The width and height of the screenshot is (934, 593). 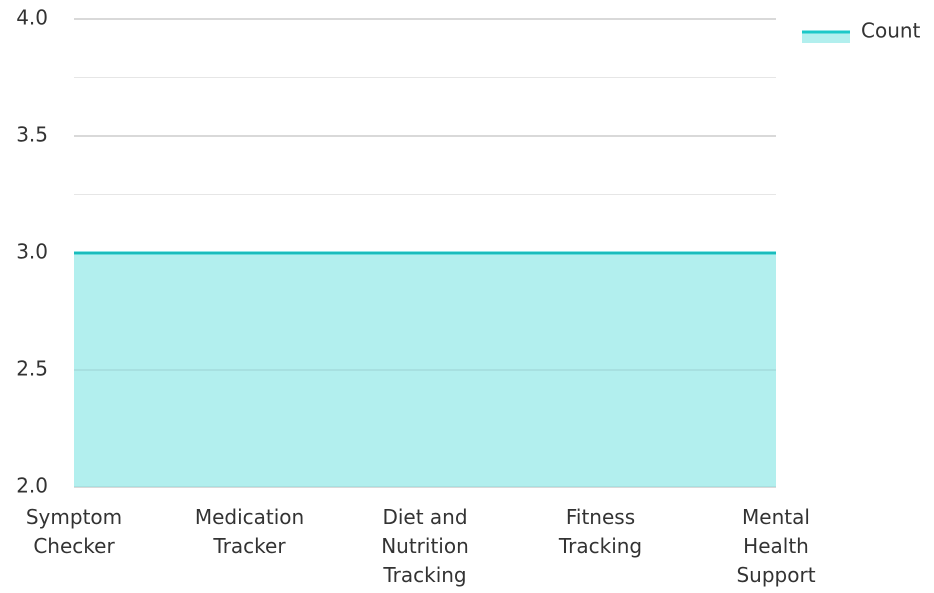 I want to click on x-tick-label: Mental Health Support, so click(x=776, y=546).